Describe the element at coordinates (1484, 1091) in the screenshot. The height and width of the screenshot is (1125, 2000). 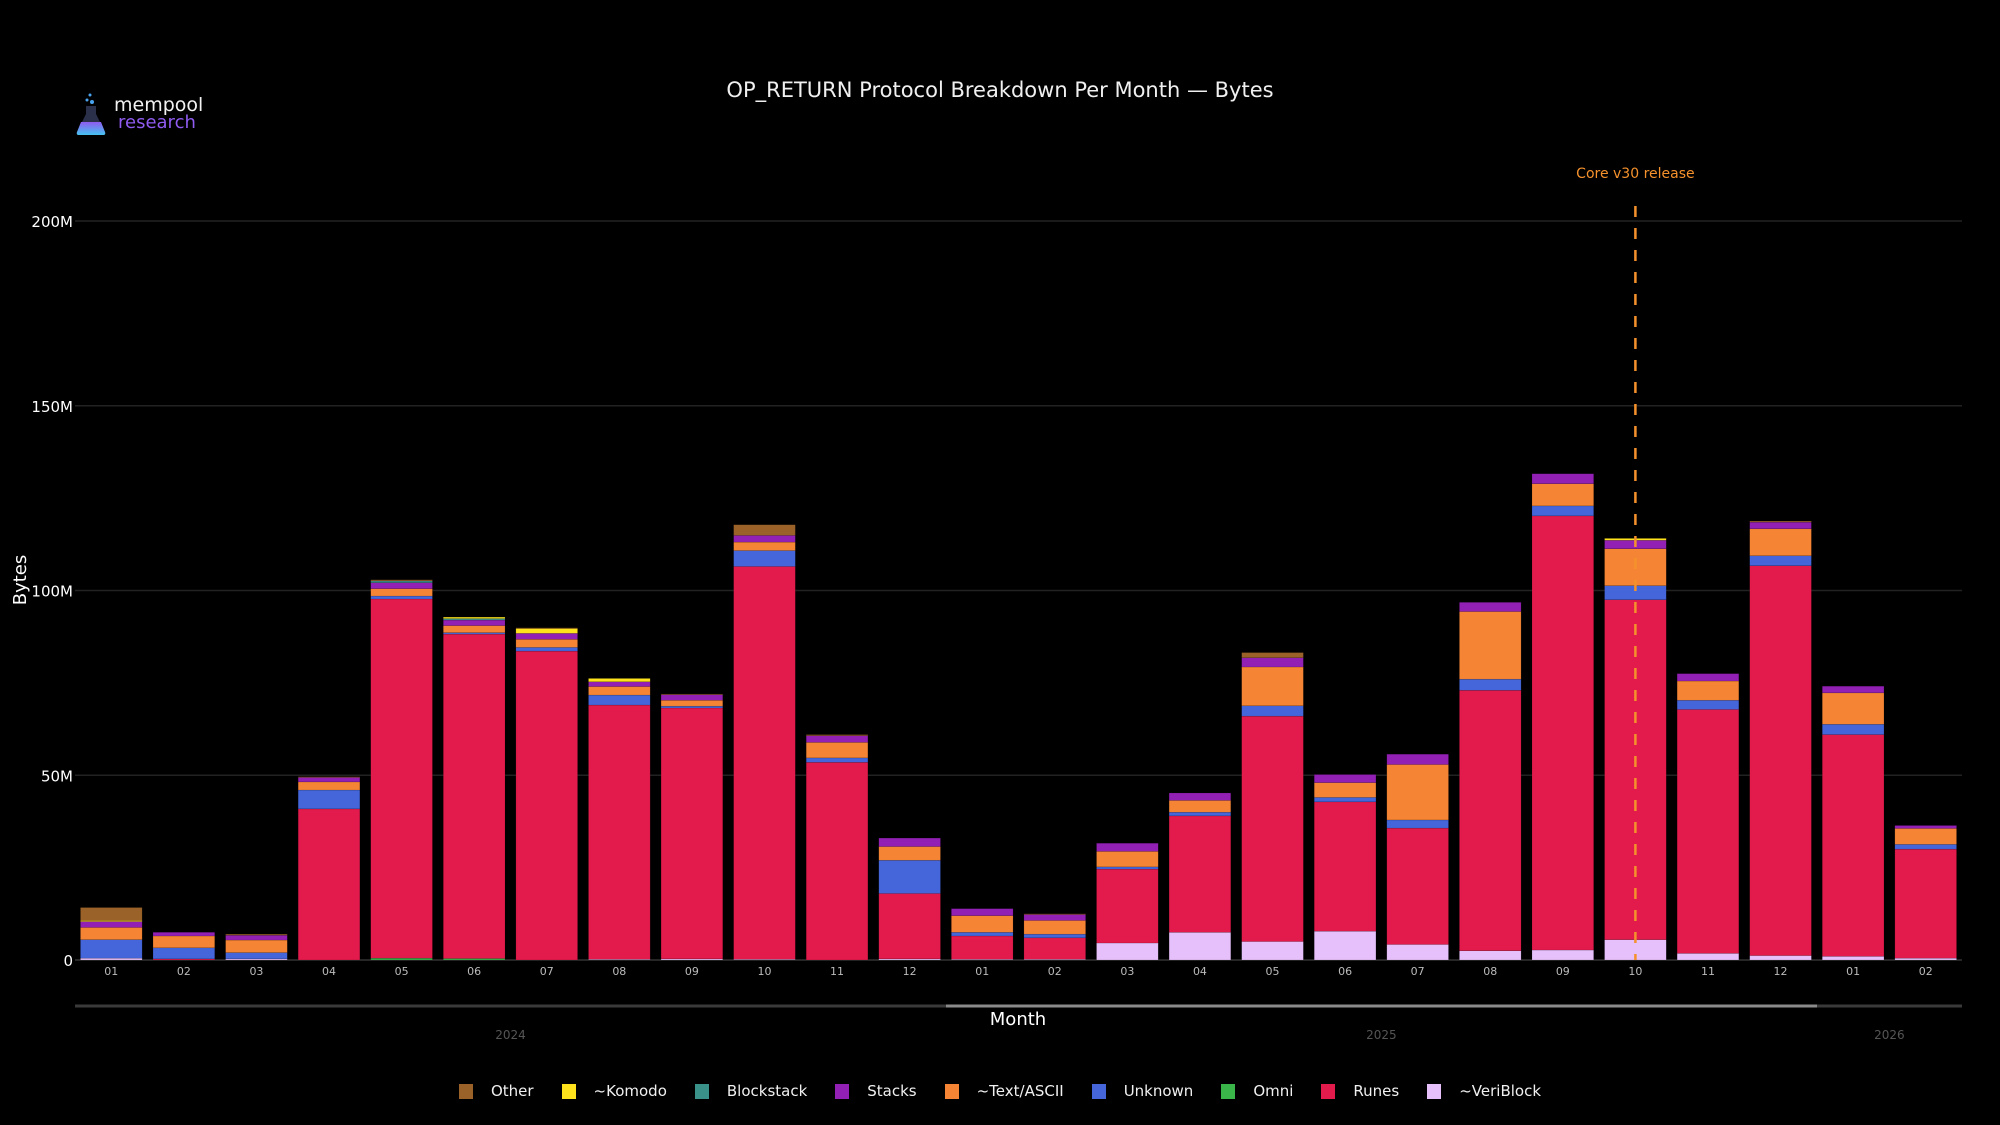
I see `legend-item: ~VeriBlock` at that location.